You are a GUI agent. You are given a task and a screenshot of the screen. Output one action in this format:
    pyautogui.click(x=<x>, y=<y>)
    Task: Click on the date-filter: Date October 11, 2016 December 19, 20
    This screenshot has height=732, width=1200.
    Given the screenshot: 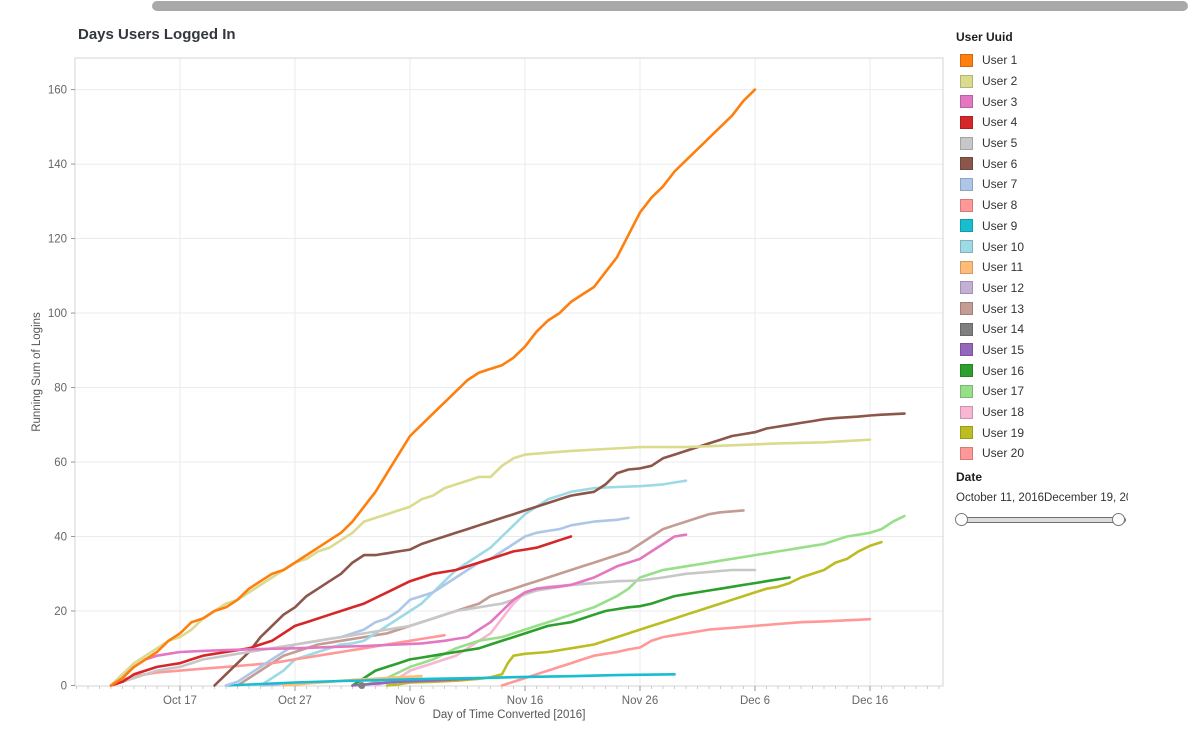 What is the action you would take?
    pyautogui.click(x=1045, y=498)
    